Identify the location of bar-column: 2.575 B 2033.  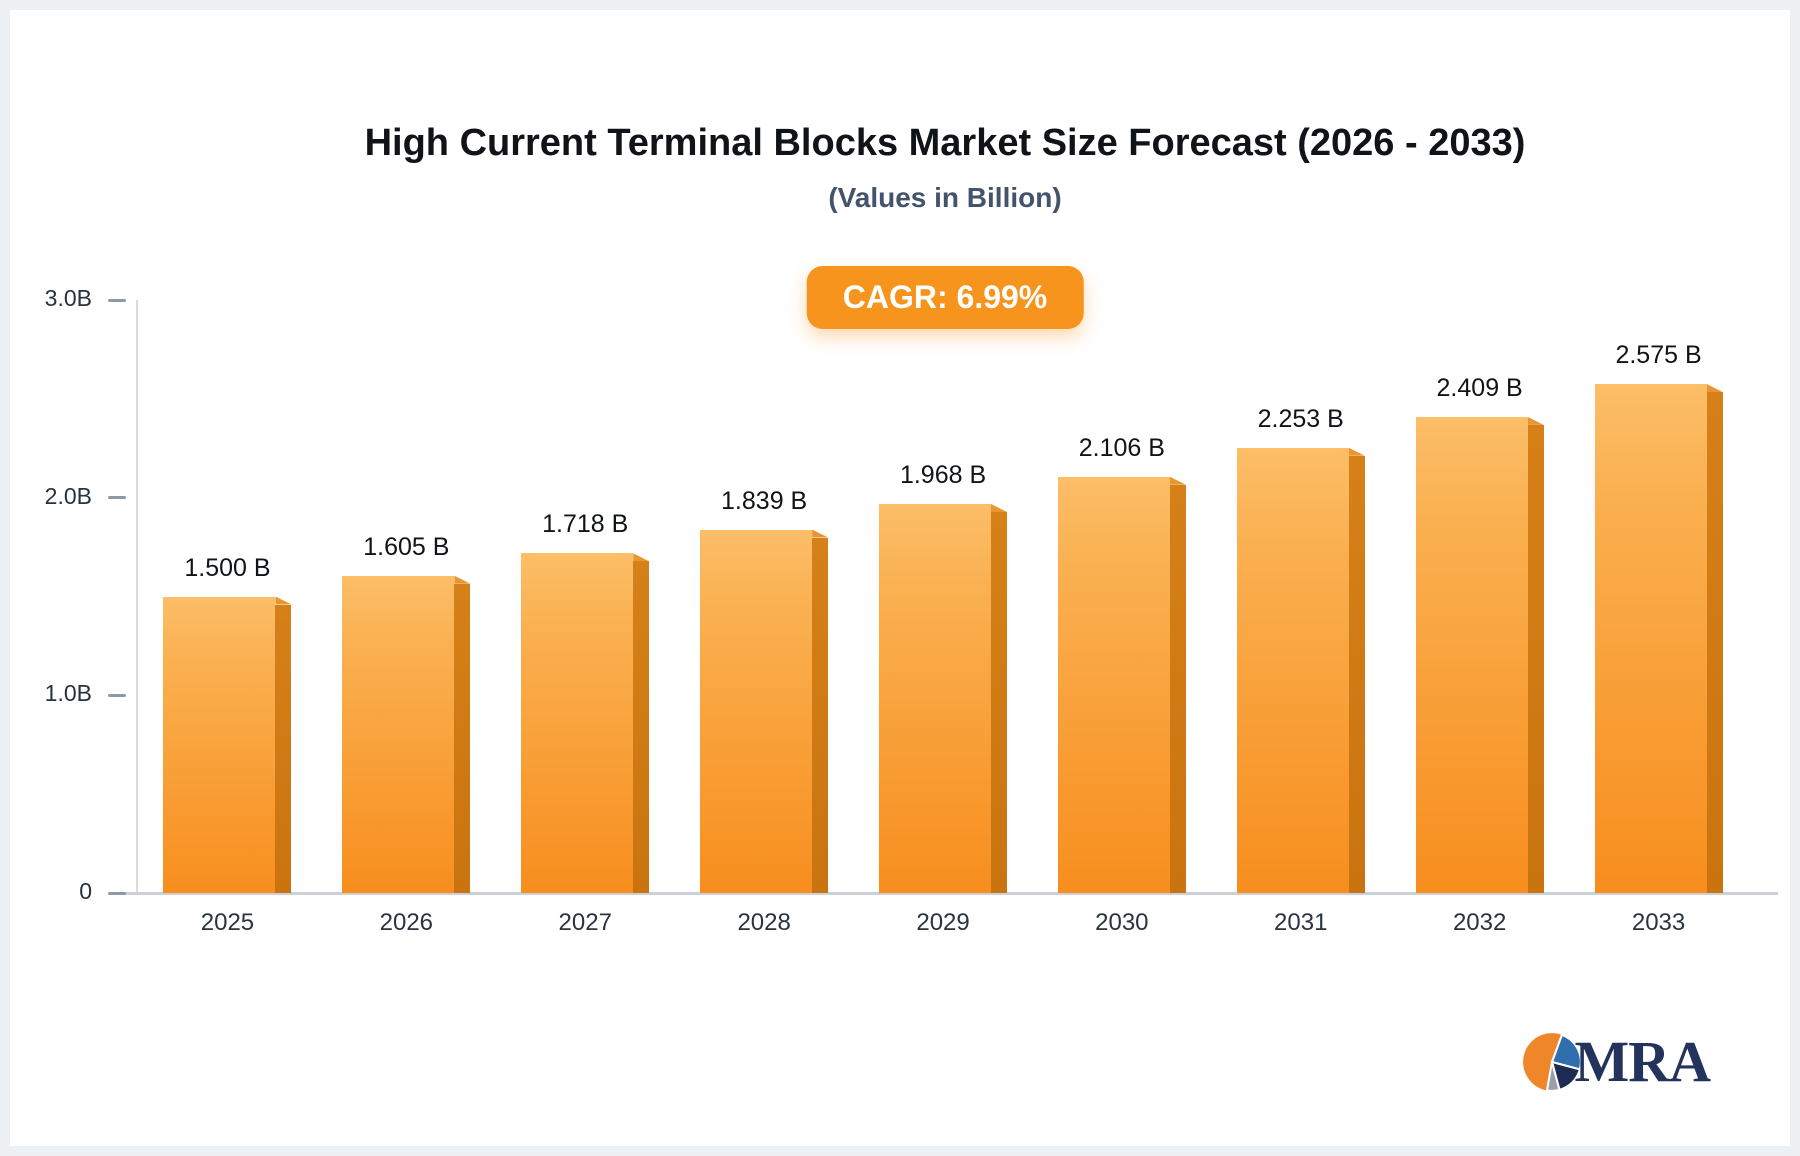
(1658, 618).